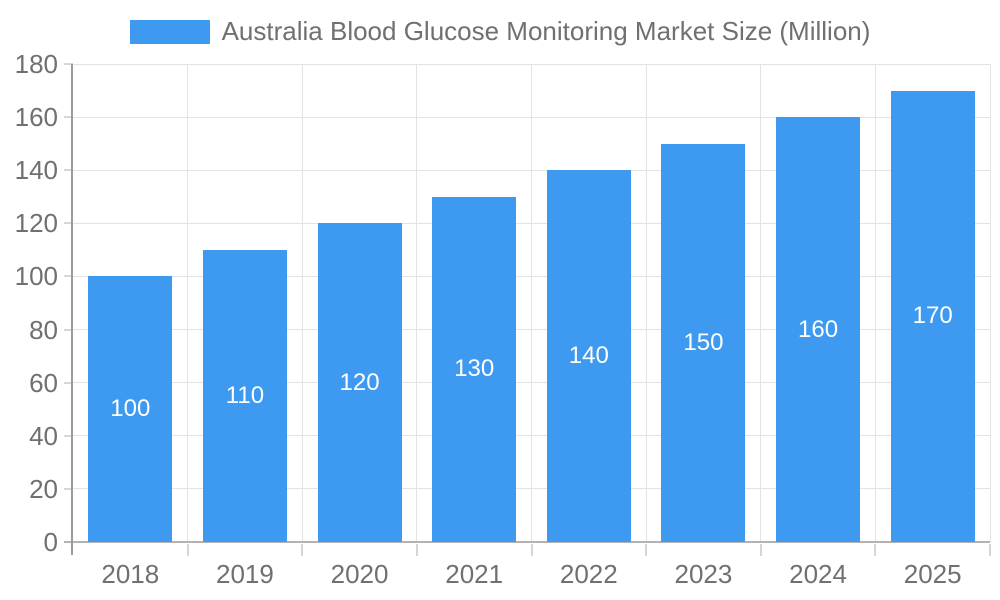 Image resolution: width=1000 pixels, height=600 pixels. What do you see at coordinates (36, 117) in the screenshot?
I see `y-axis-label: 160` at bounding box center [36, 117].